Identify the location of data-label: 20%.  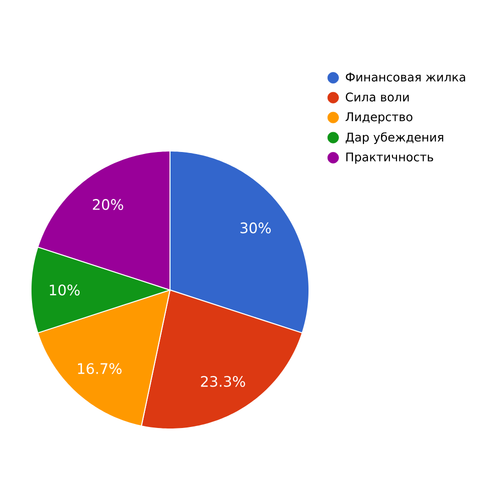
(108, 204).